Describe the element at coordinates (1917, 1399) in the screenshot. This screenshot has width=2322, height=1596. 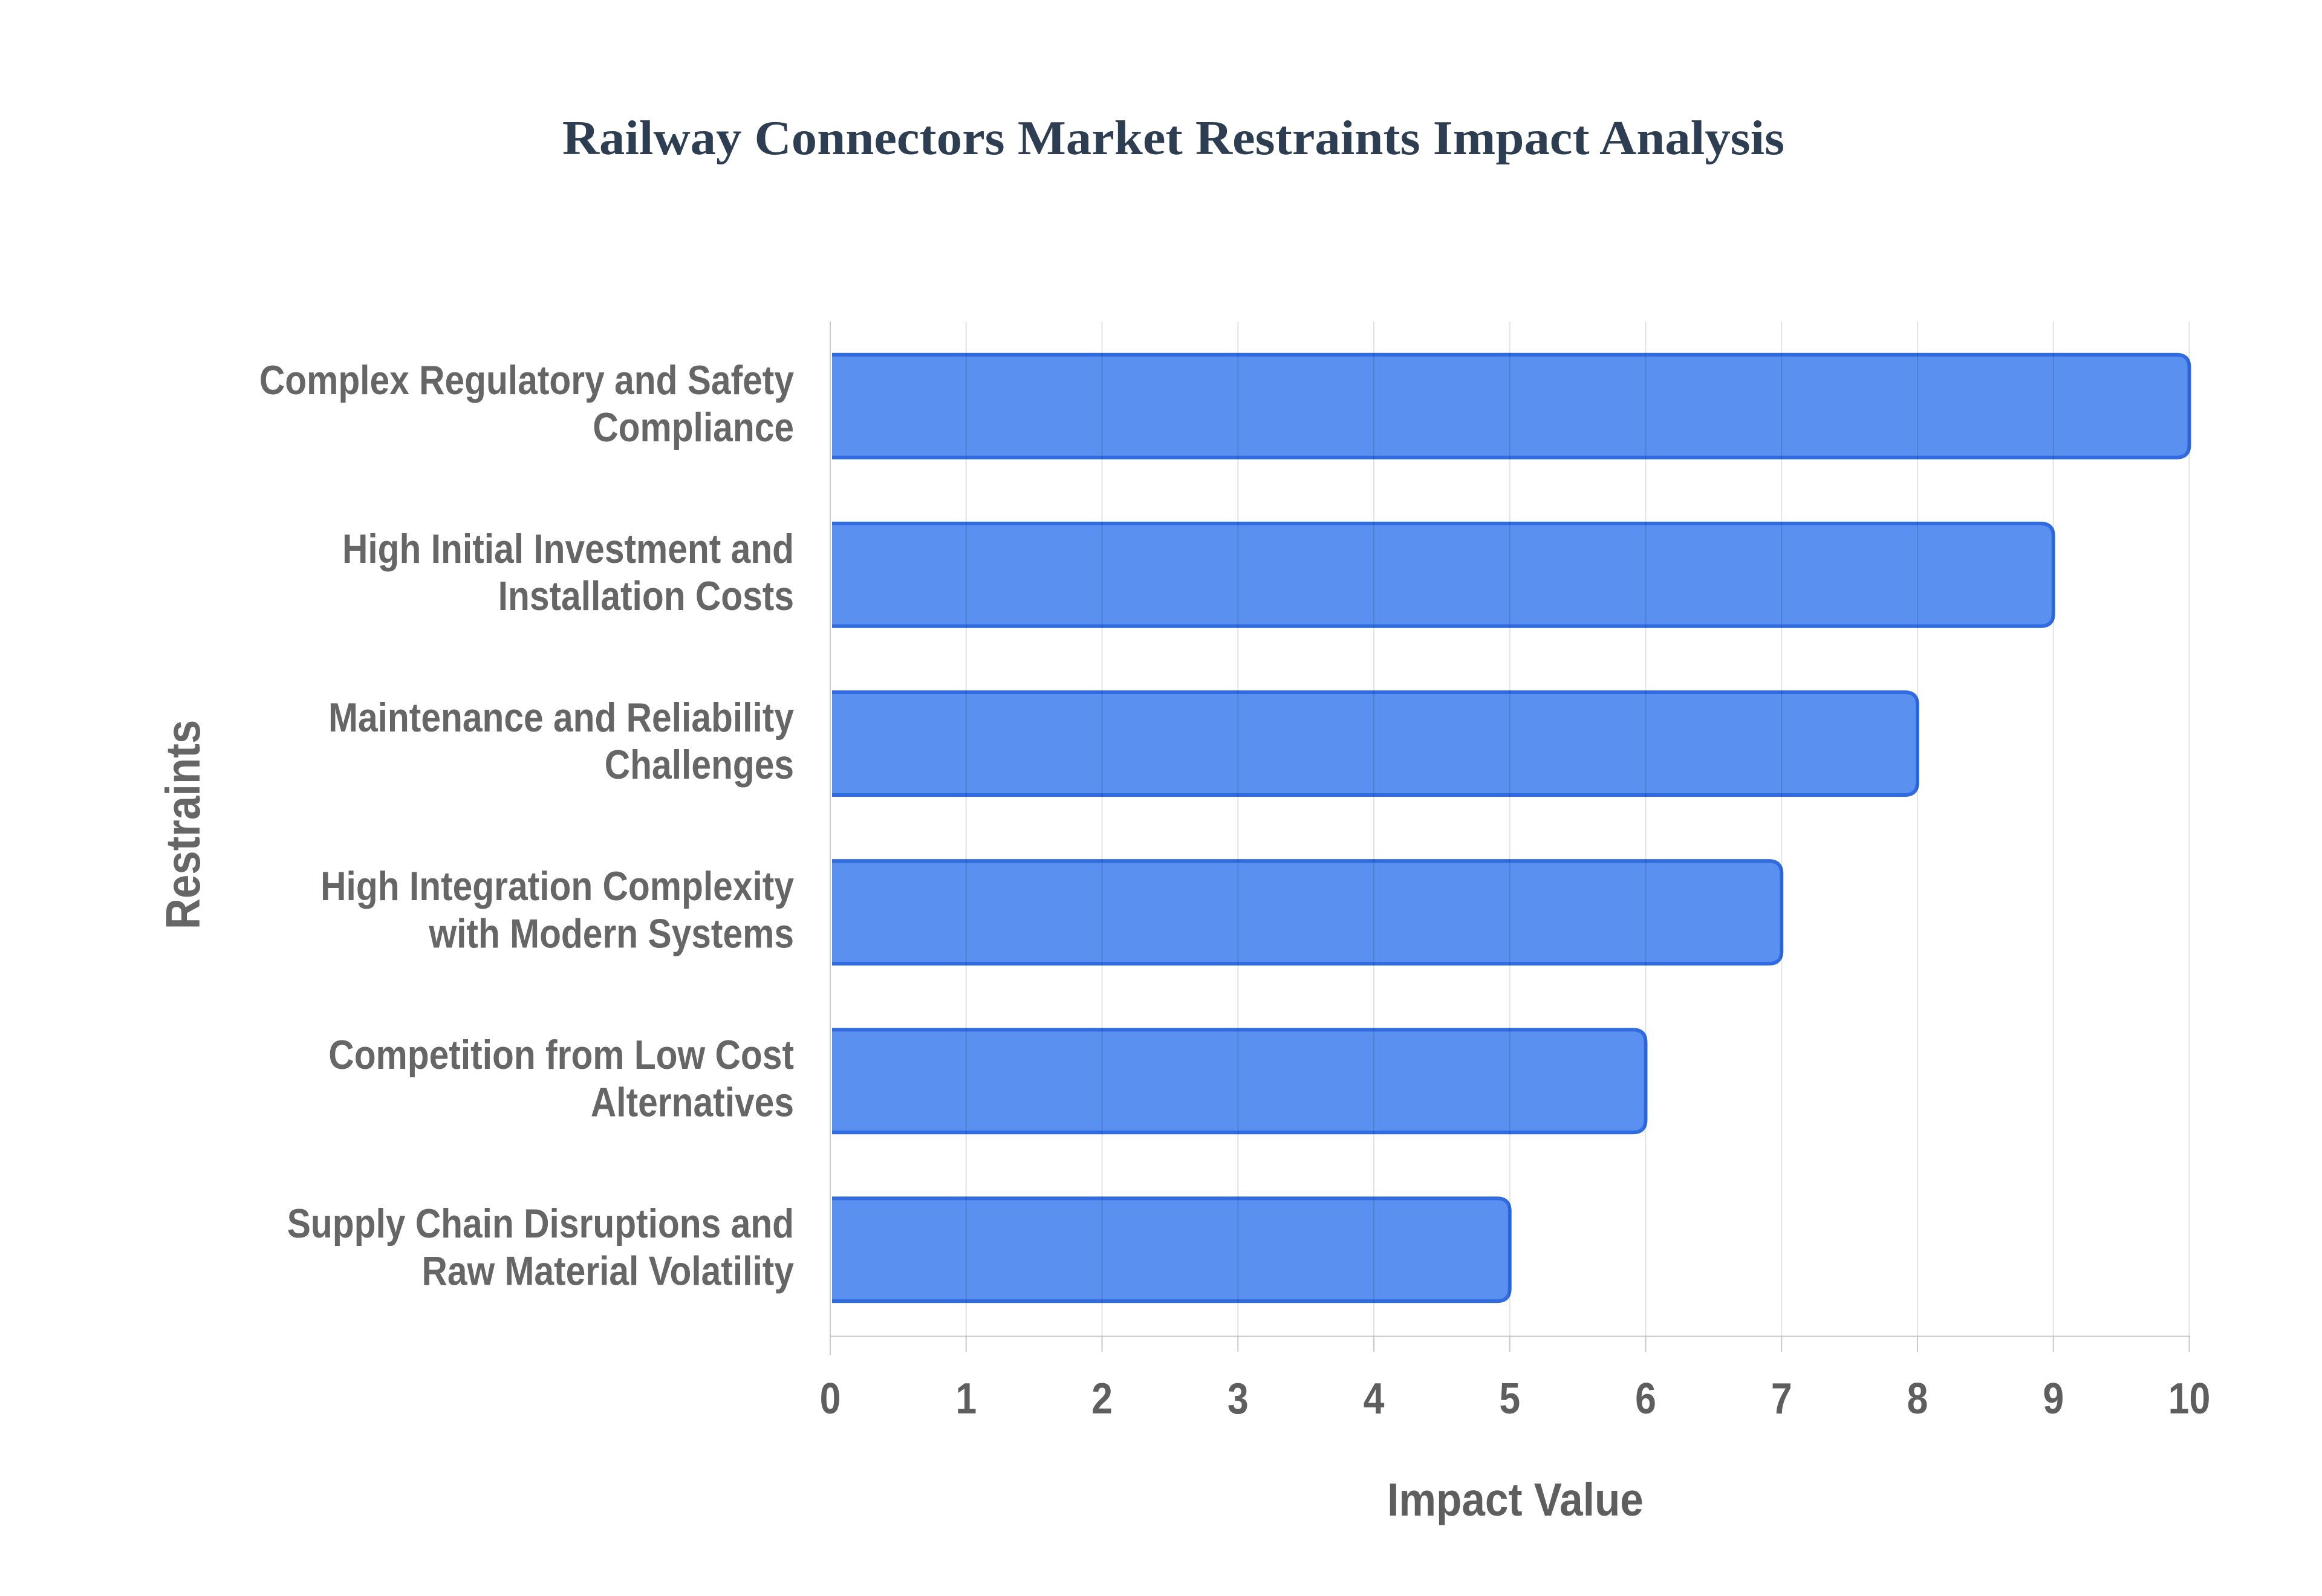
I see `svg-text: 8` at that location.